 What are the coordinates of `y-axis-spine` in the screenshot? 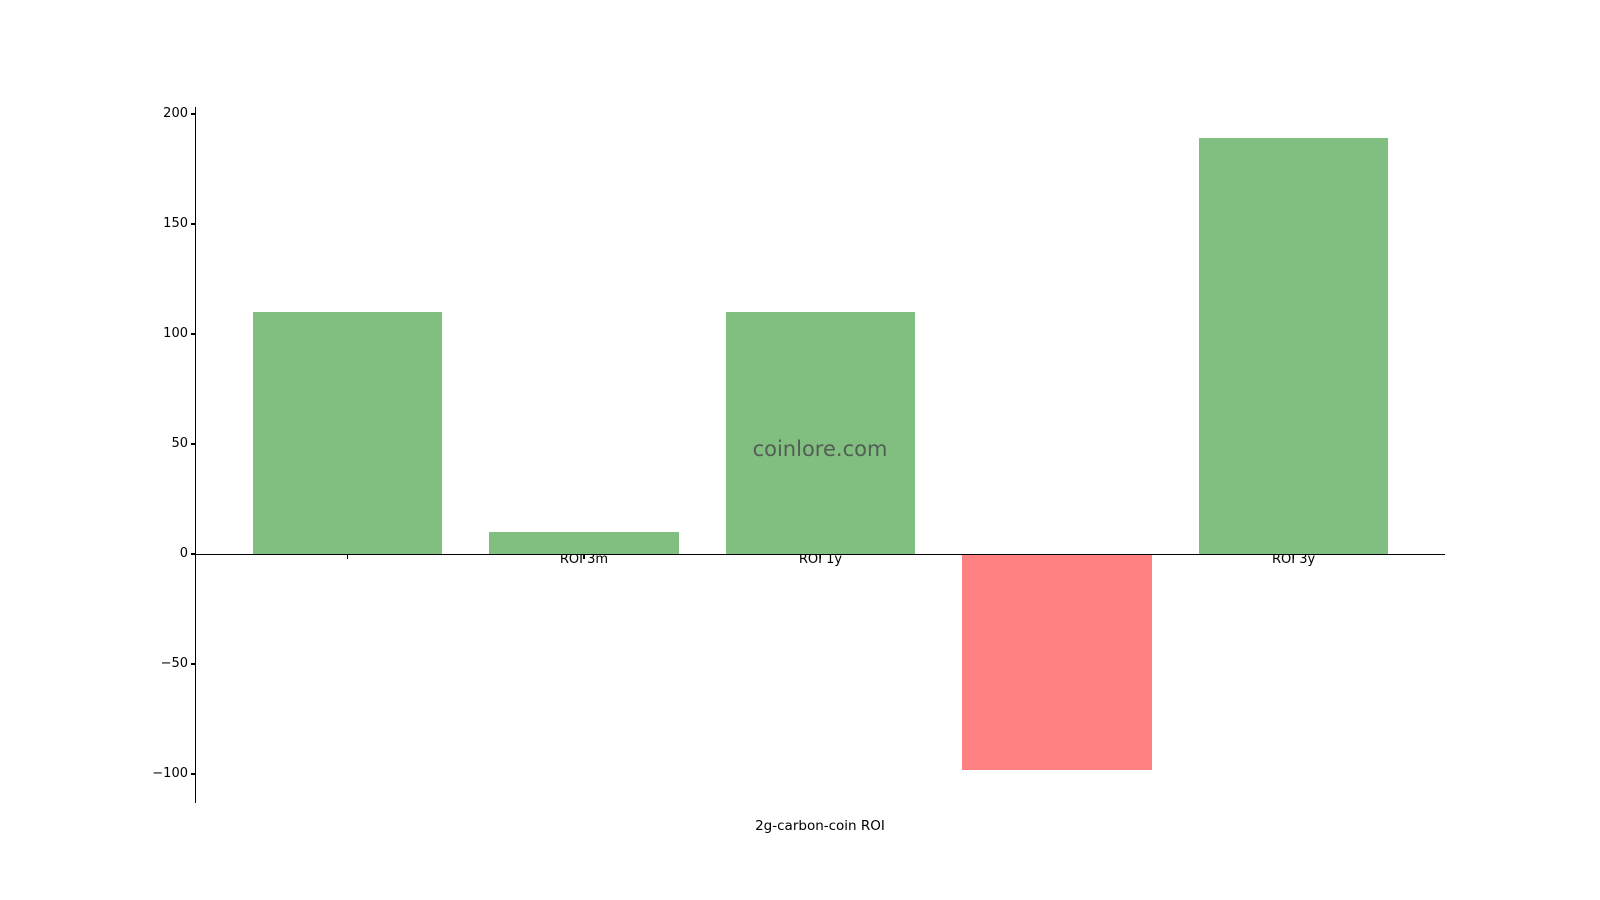 It's located at (196, 455).